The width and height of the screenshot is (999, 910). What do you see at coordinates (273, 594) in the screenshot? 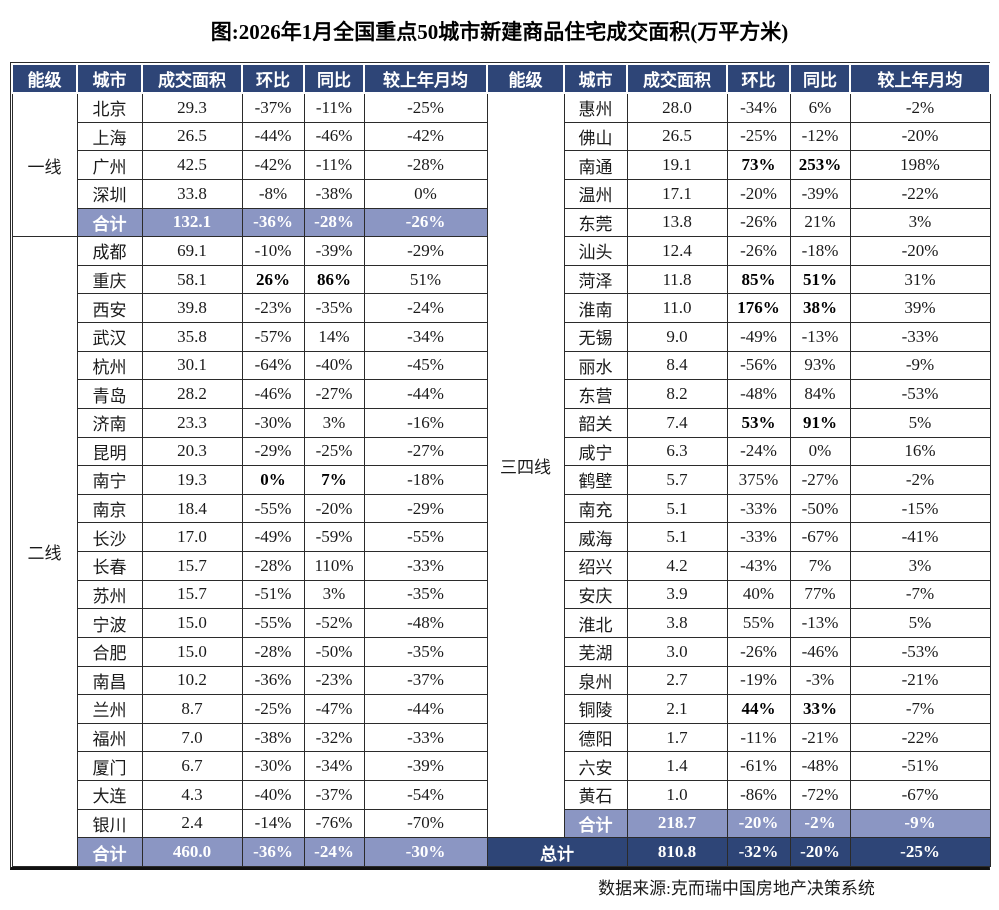
I see `mom-cell: -51%` at bounding box center [273, 594].